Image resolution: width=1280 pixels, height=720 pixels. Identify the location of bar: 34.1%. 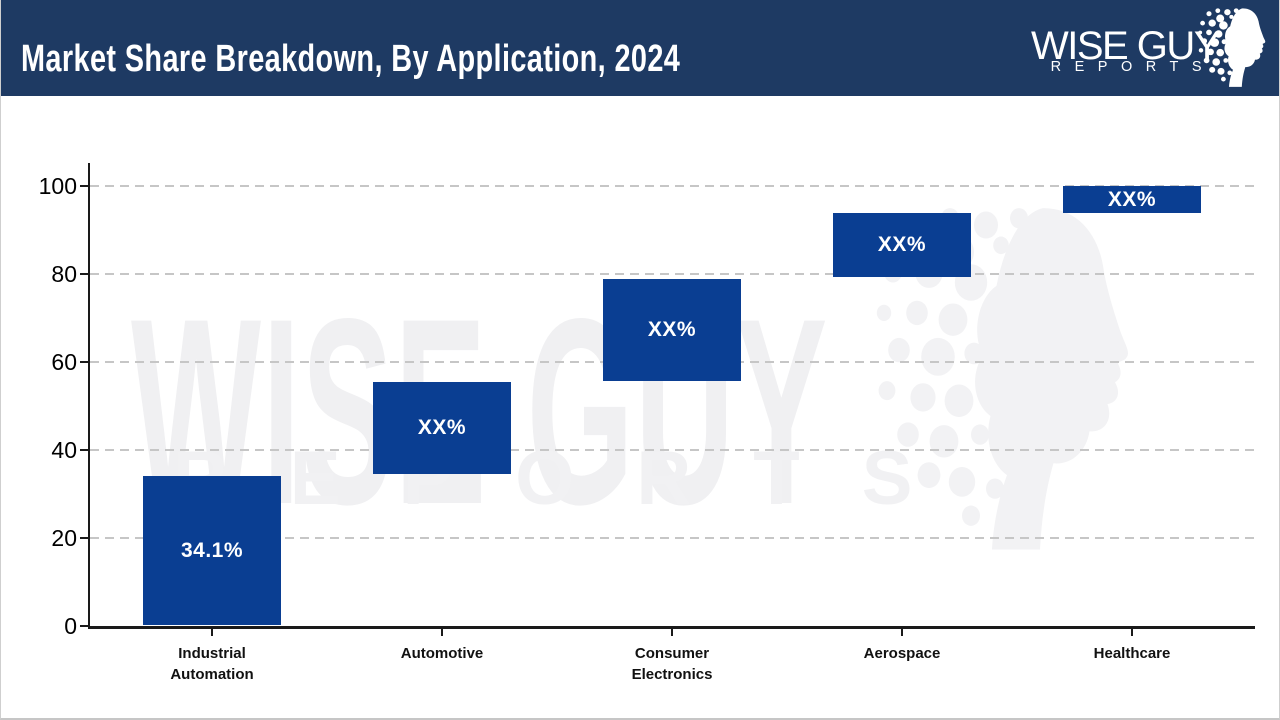
(212, 550).